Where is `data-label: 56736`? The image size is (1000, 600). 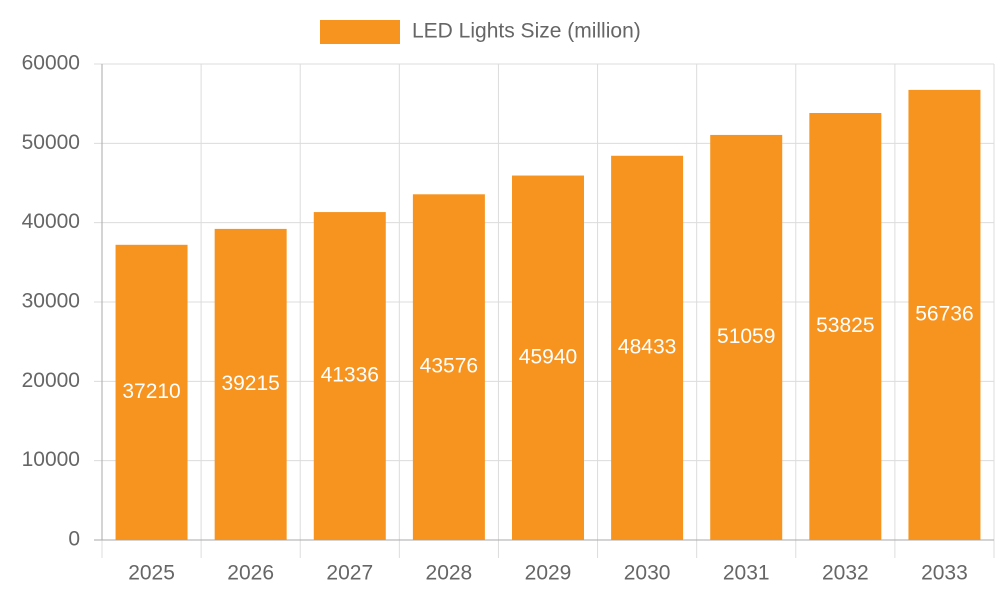 data-label: 56736 is located at coordinates (944, 313).